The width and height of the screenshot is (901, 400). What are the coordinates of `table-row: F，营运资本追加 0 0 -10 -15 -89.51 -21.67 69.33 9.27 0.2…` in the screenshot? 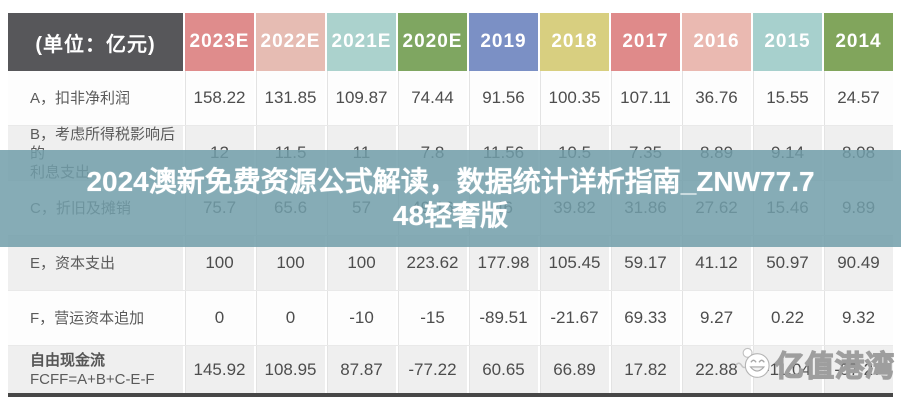 It's located at (450, 317).